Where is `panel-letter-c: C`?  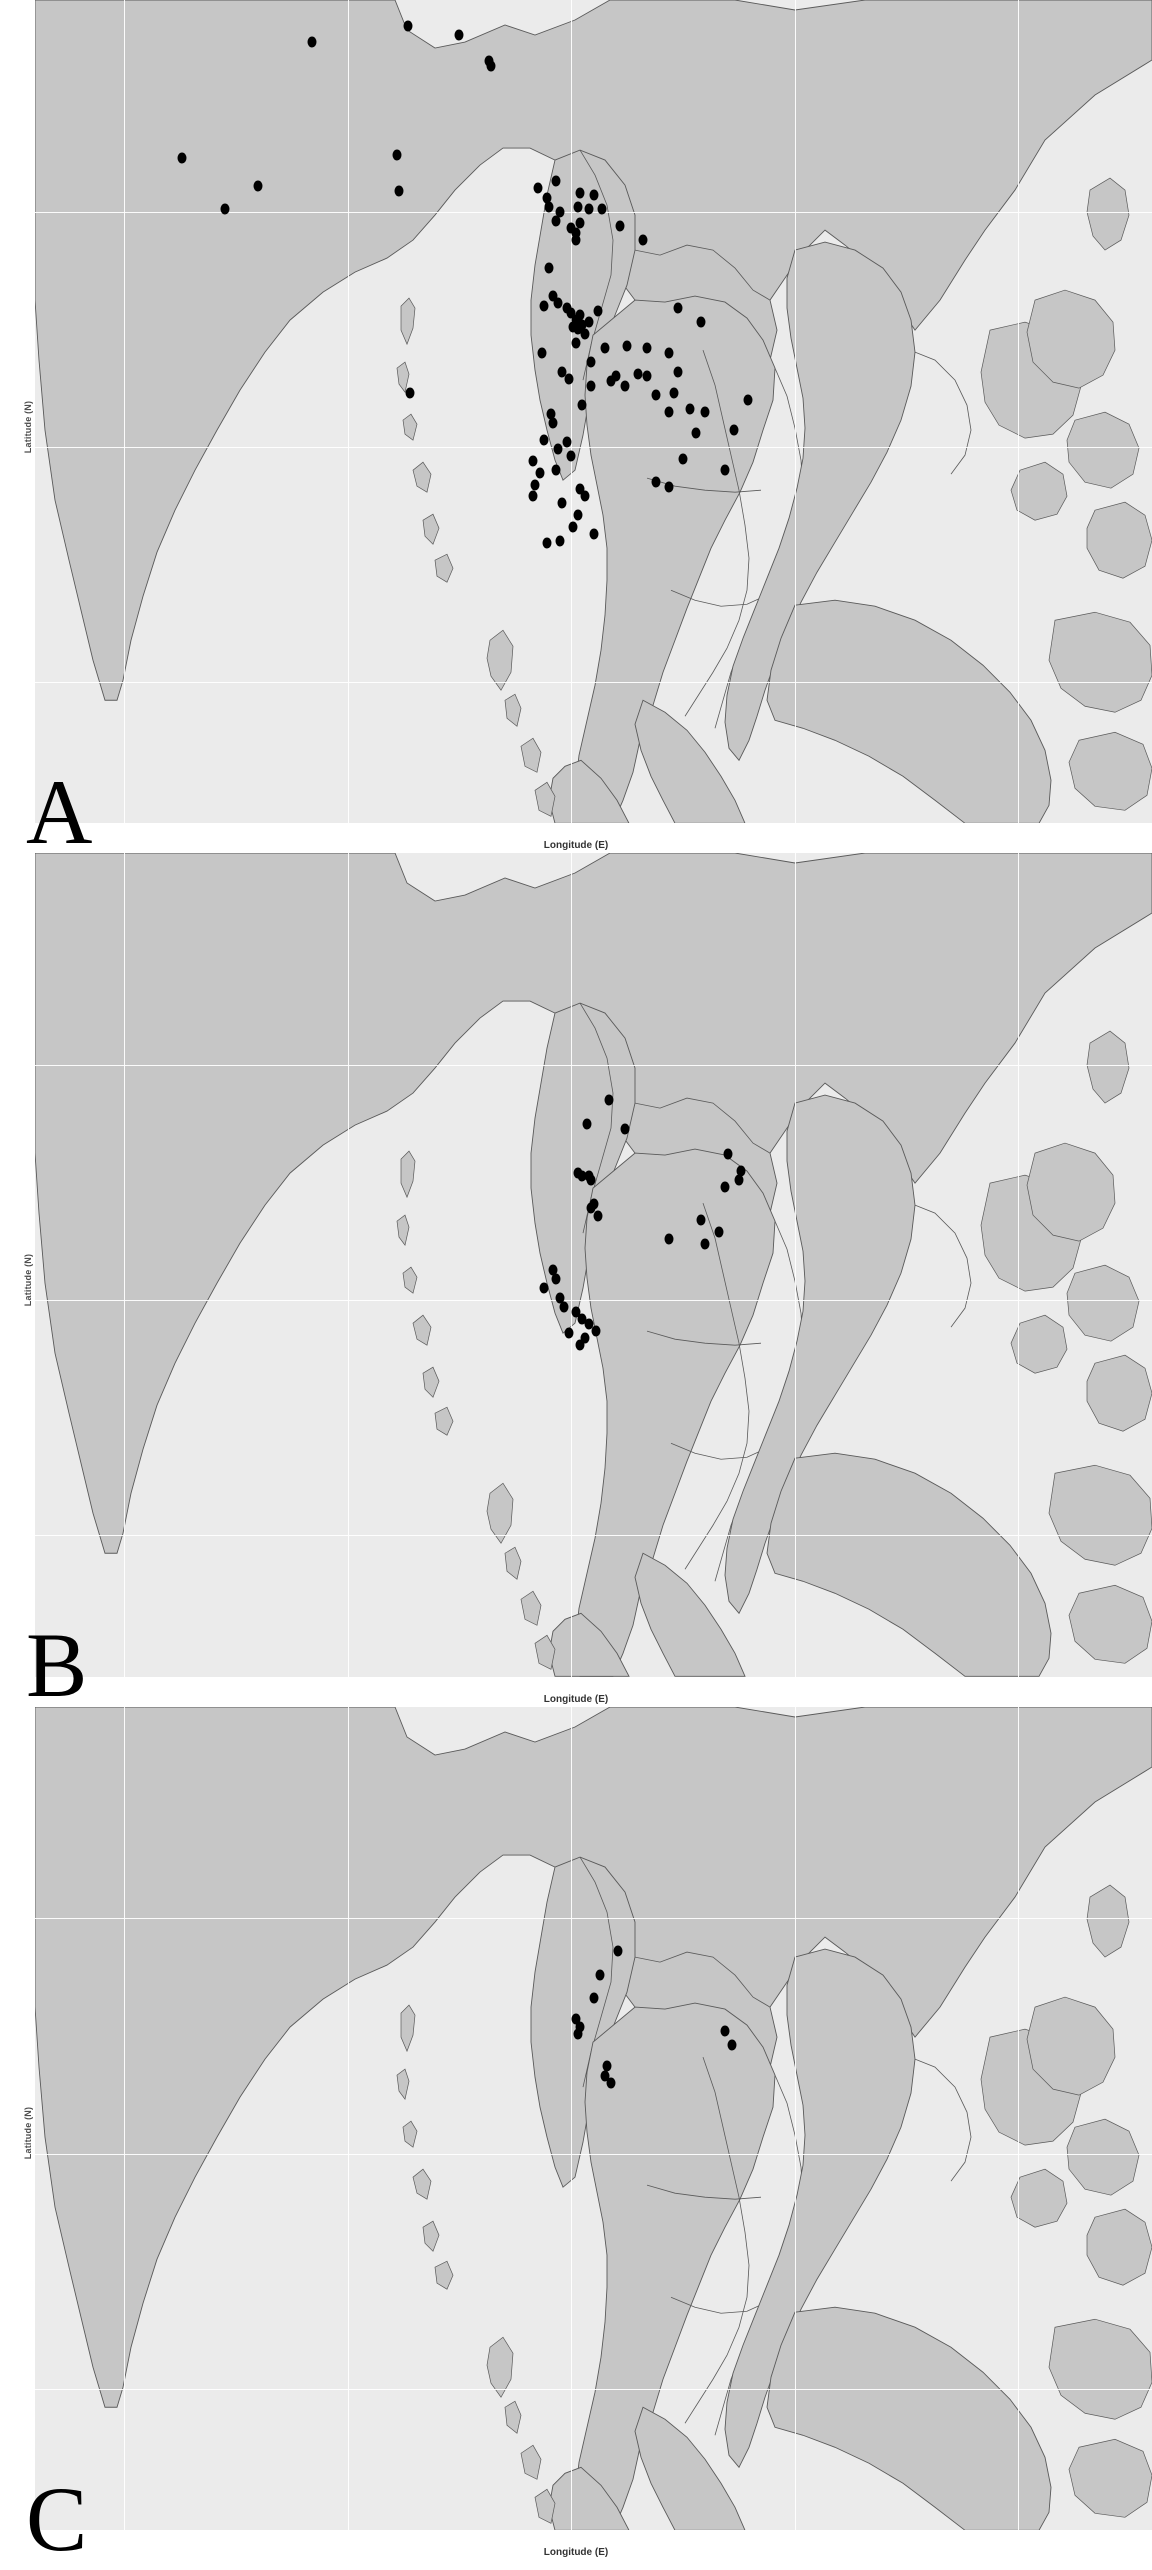 panel-letter-c: C is located at coordinates (57, 2518).